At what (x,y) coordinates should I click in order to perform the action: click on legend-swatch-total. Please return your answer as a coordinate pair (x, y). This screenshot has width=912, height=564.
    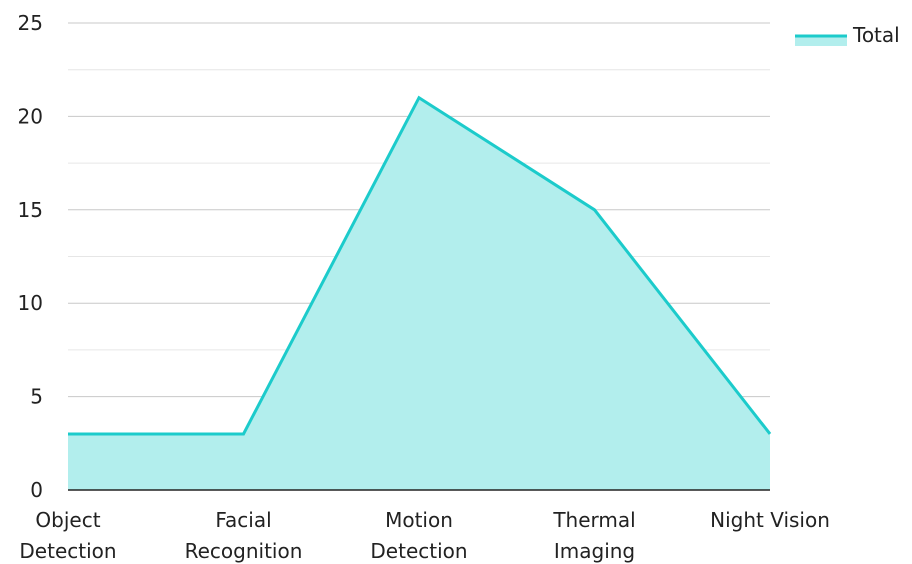
    Looking at the image, I should click on (821, 41).